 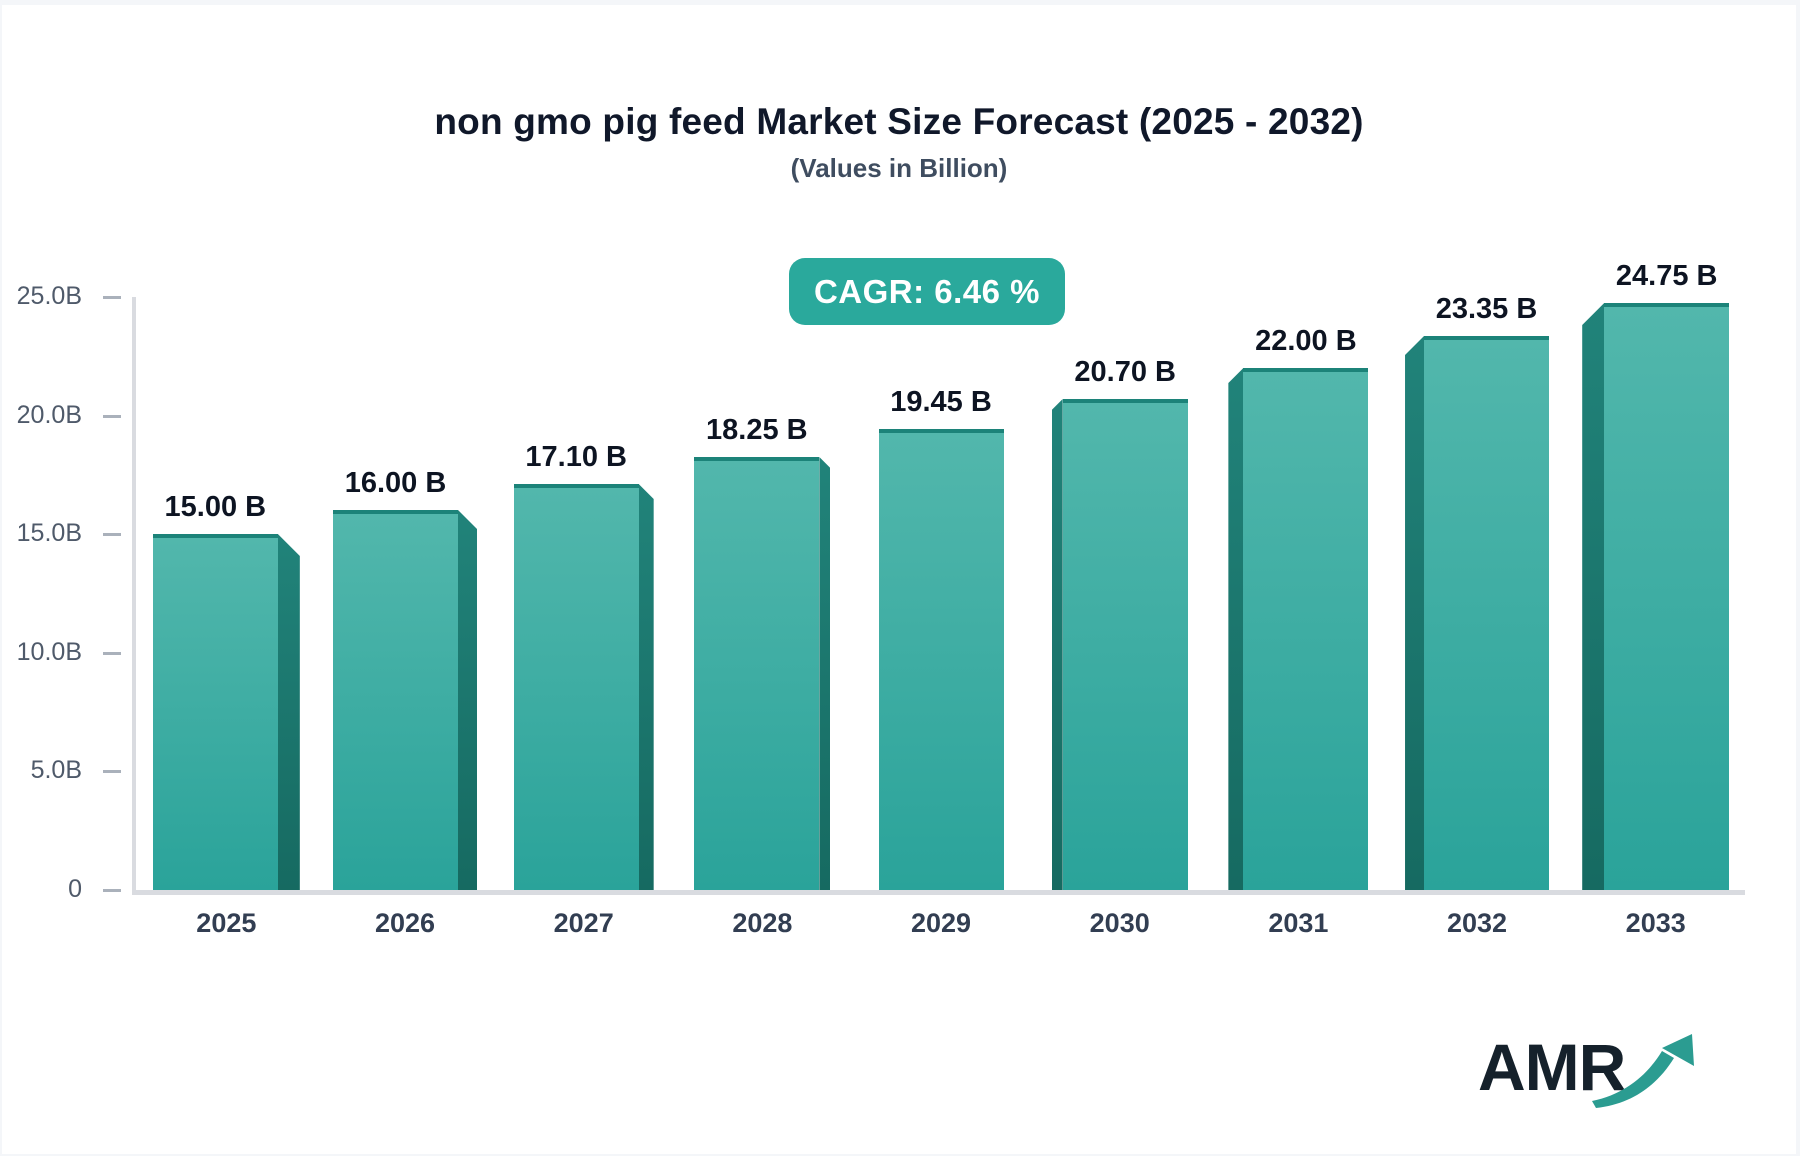 What do you see at coordinates (938, 892) in the screenshot?
I see `x-axis-line` at bounding box center [938, 892].